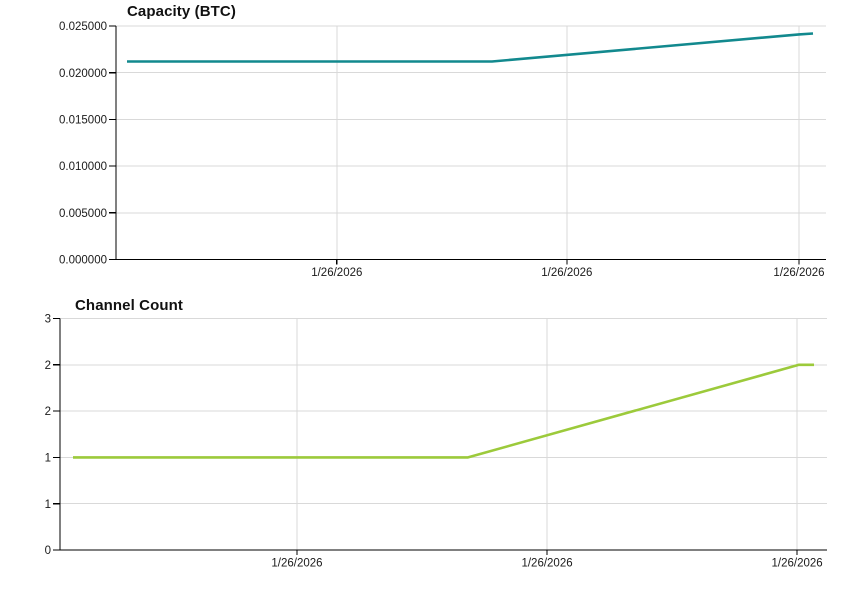  I want to click on svg-text: 0.020000, so click(83, 74).